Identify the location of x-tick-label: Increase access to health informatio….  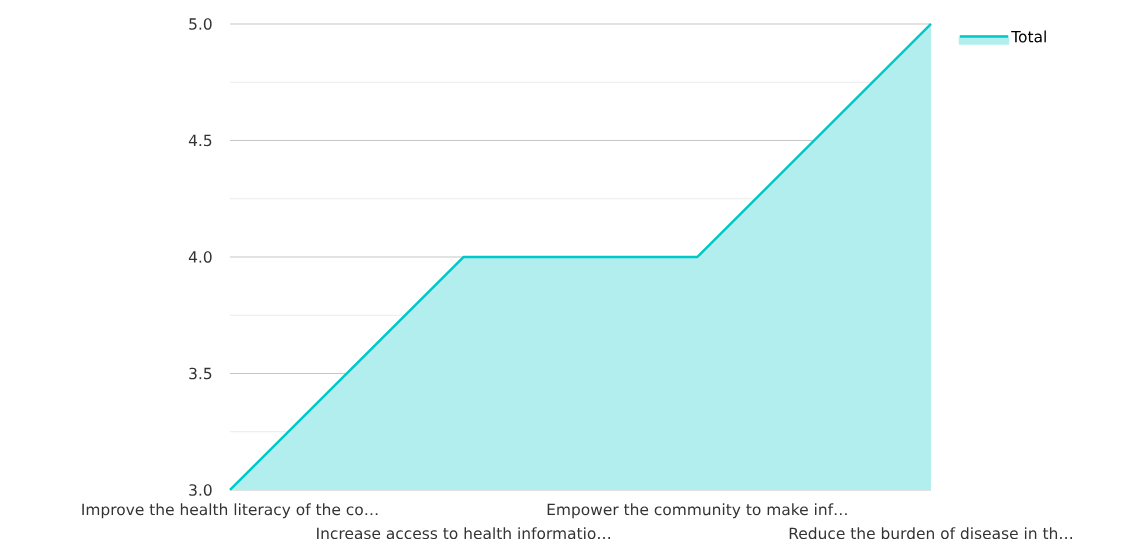
(463, 533).